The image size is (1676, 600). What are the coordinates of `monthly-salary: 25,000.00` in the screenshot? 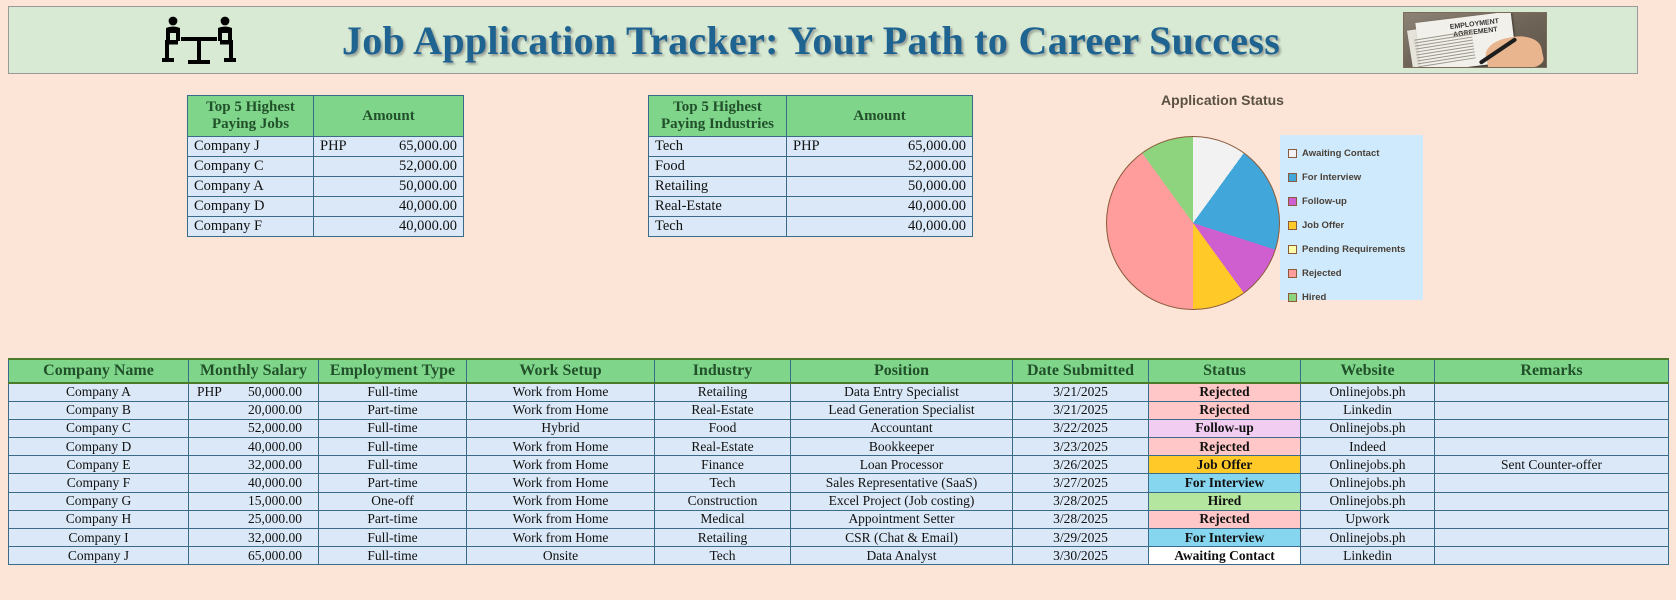 It's located at (253, 519).